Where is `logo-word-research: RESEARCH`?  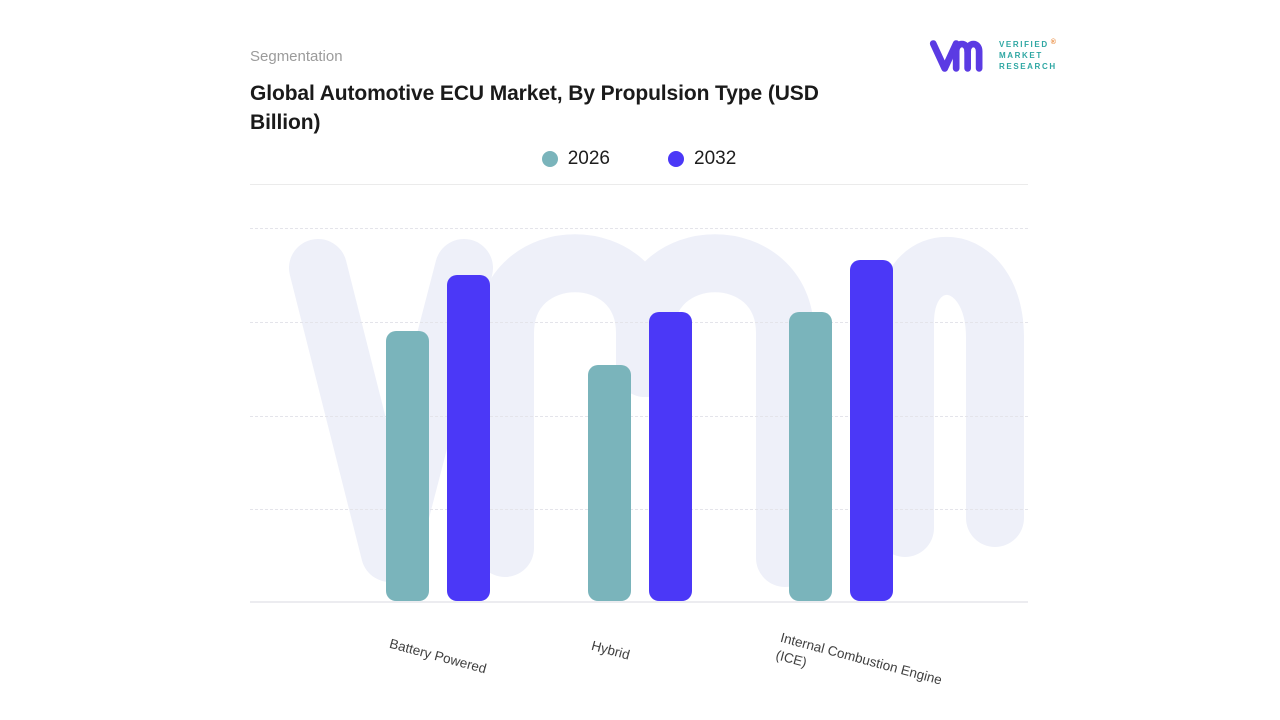
logo-word-research: RESEARCH is located at coordinates (1028, 66).